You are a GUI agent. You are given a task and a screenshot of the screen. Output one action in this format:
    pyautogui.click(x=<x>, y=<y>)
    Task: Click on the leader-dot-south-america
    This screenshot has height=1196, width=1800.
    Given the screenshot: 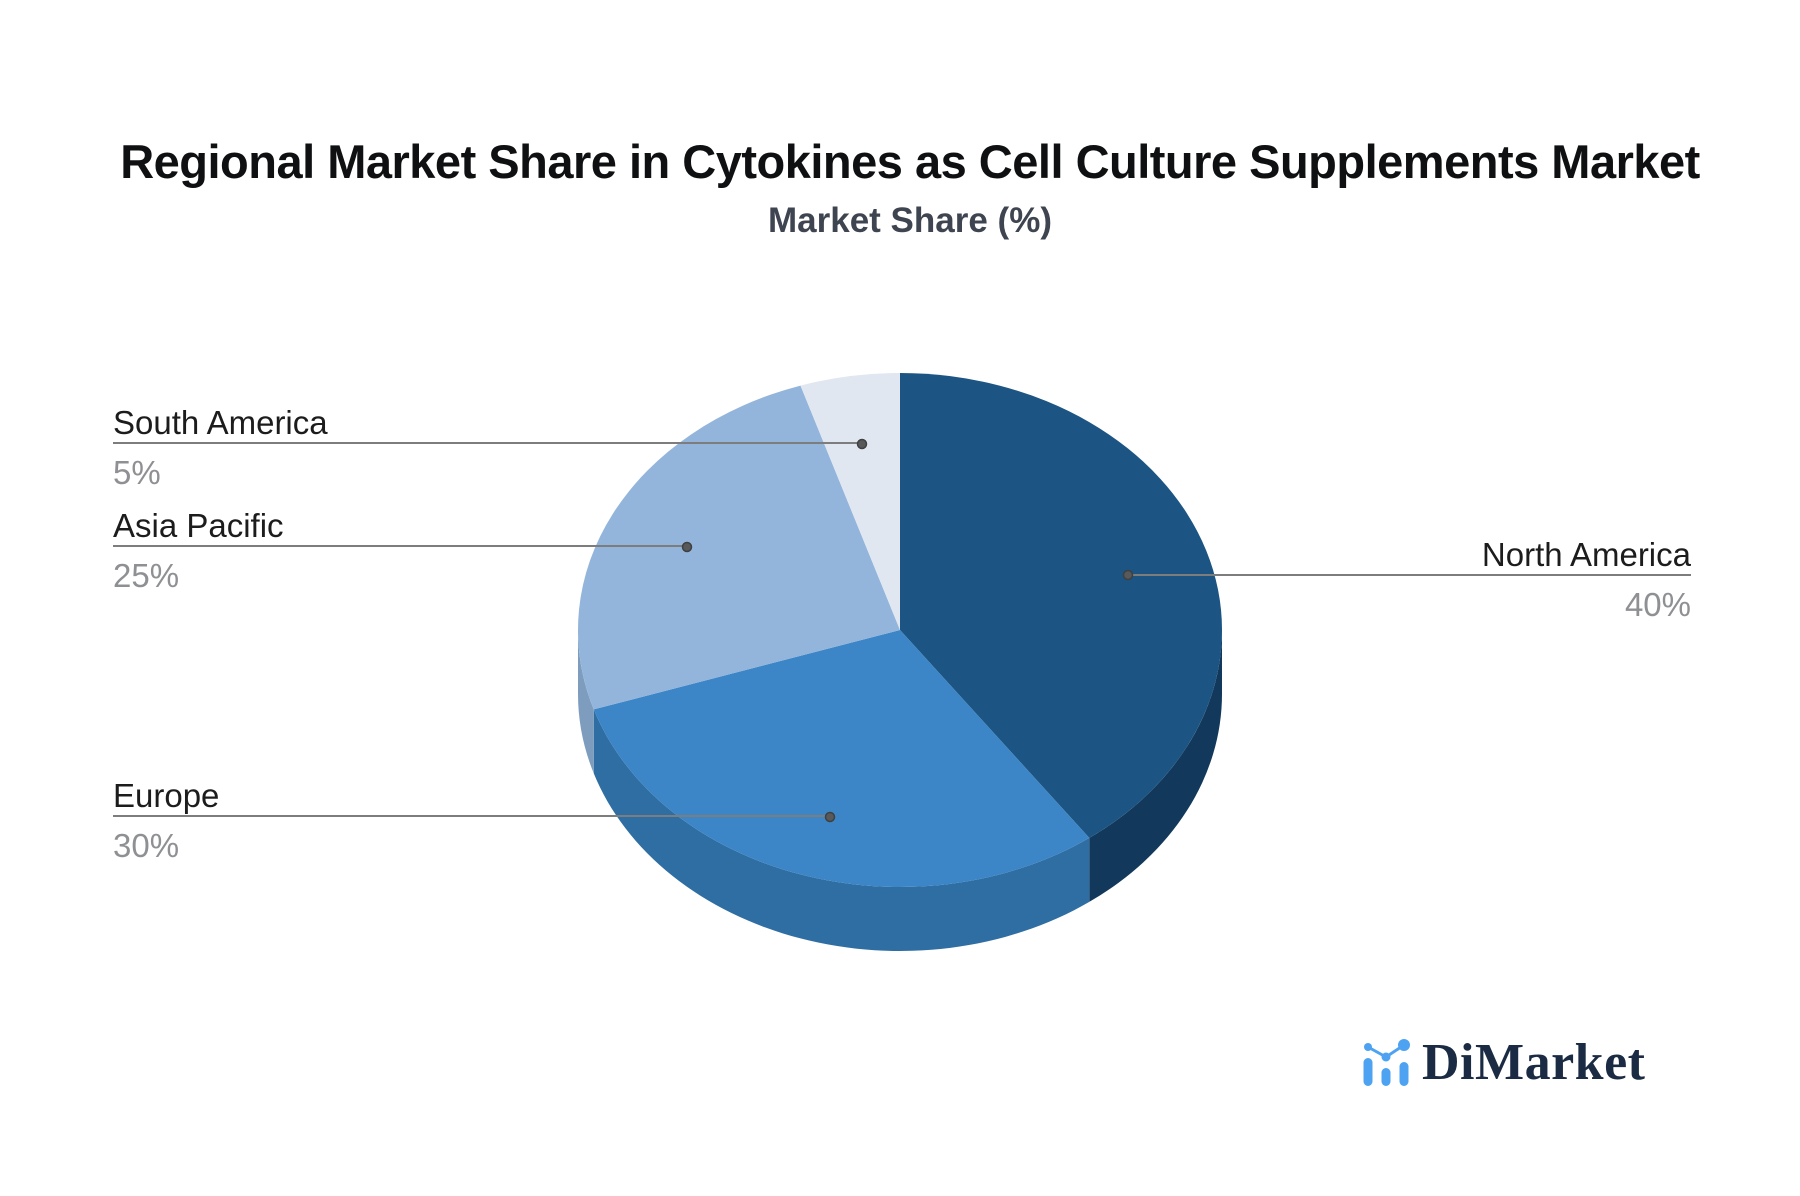 What is the action you would take?
    pyautogui.click(x=862, y=444)
    